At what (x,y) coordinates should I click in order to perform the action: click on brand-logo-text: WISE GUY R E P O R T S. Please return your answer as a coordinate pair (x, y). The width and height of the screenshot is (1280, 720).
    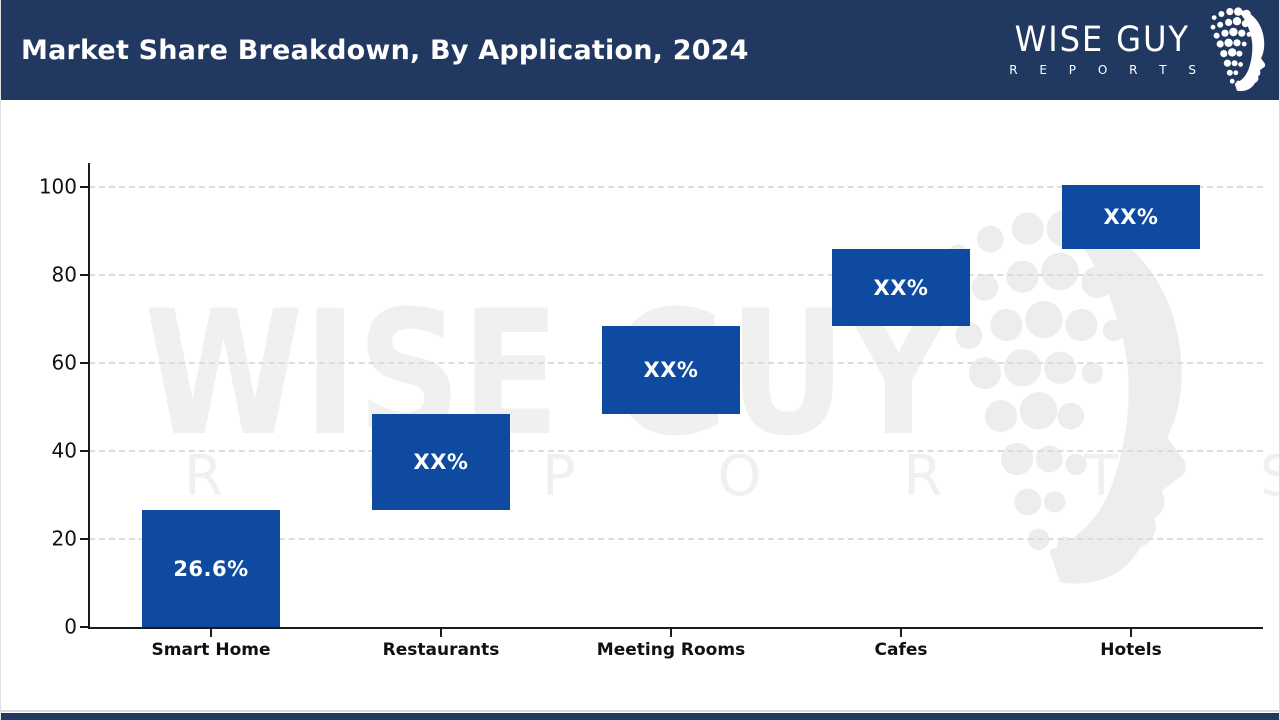
    Looking at the image, I should click on (1102, 49).